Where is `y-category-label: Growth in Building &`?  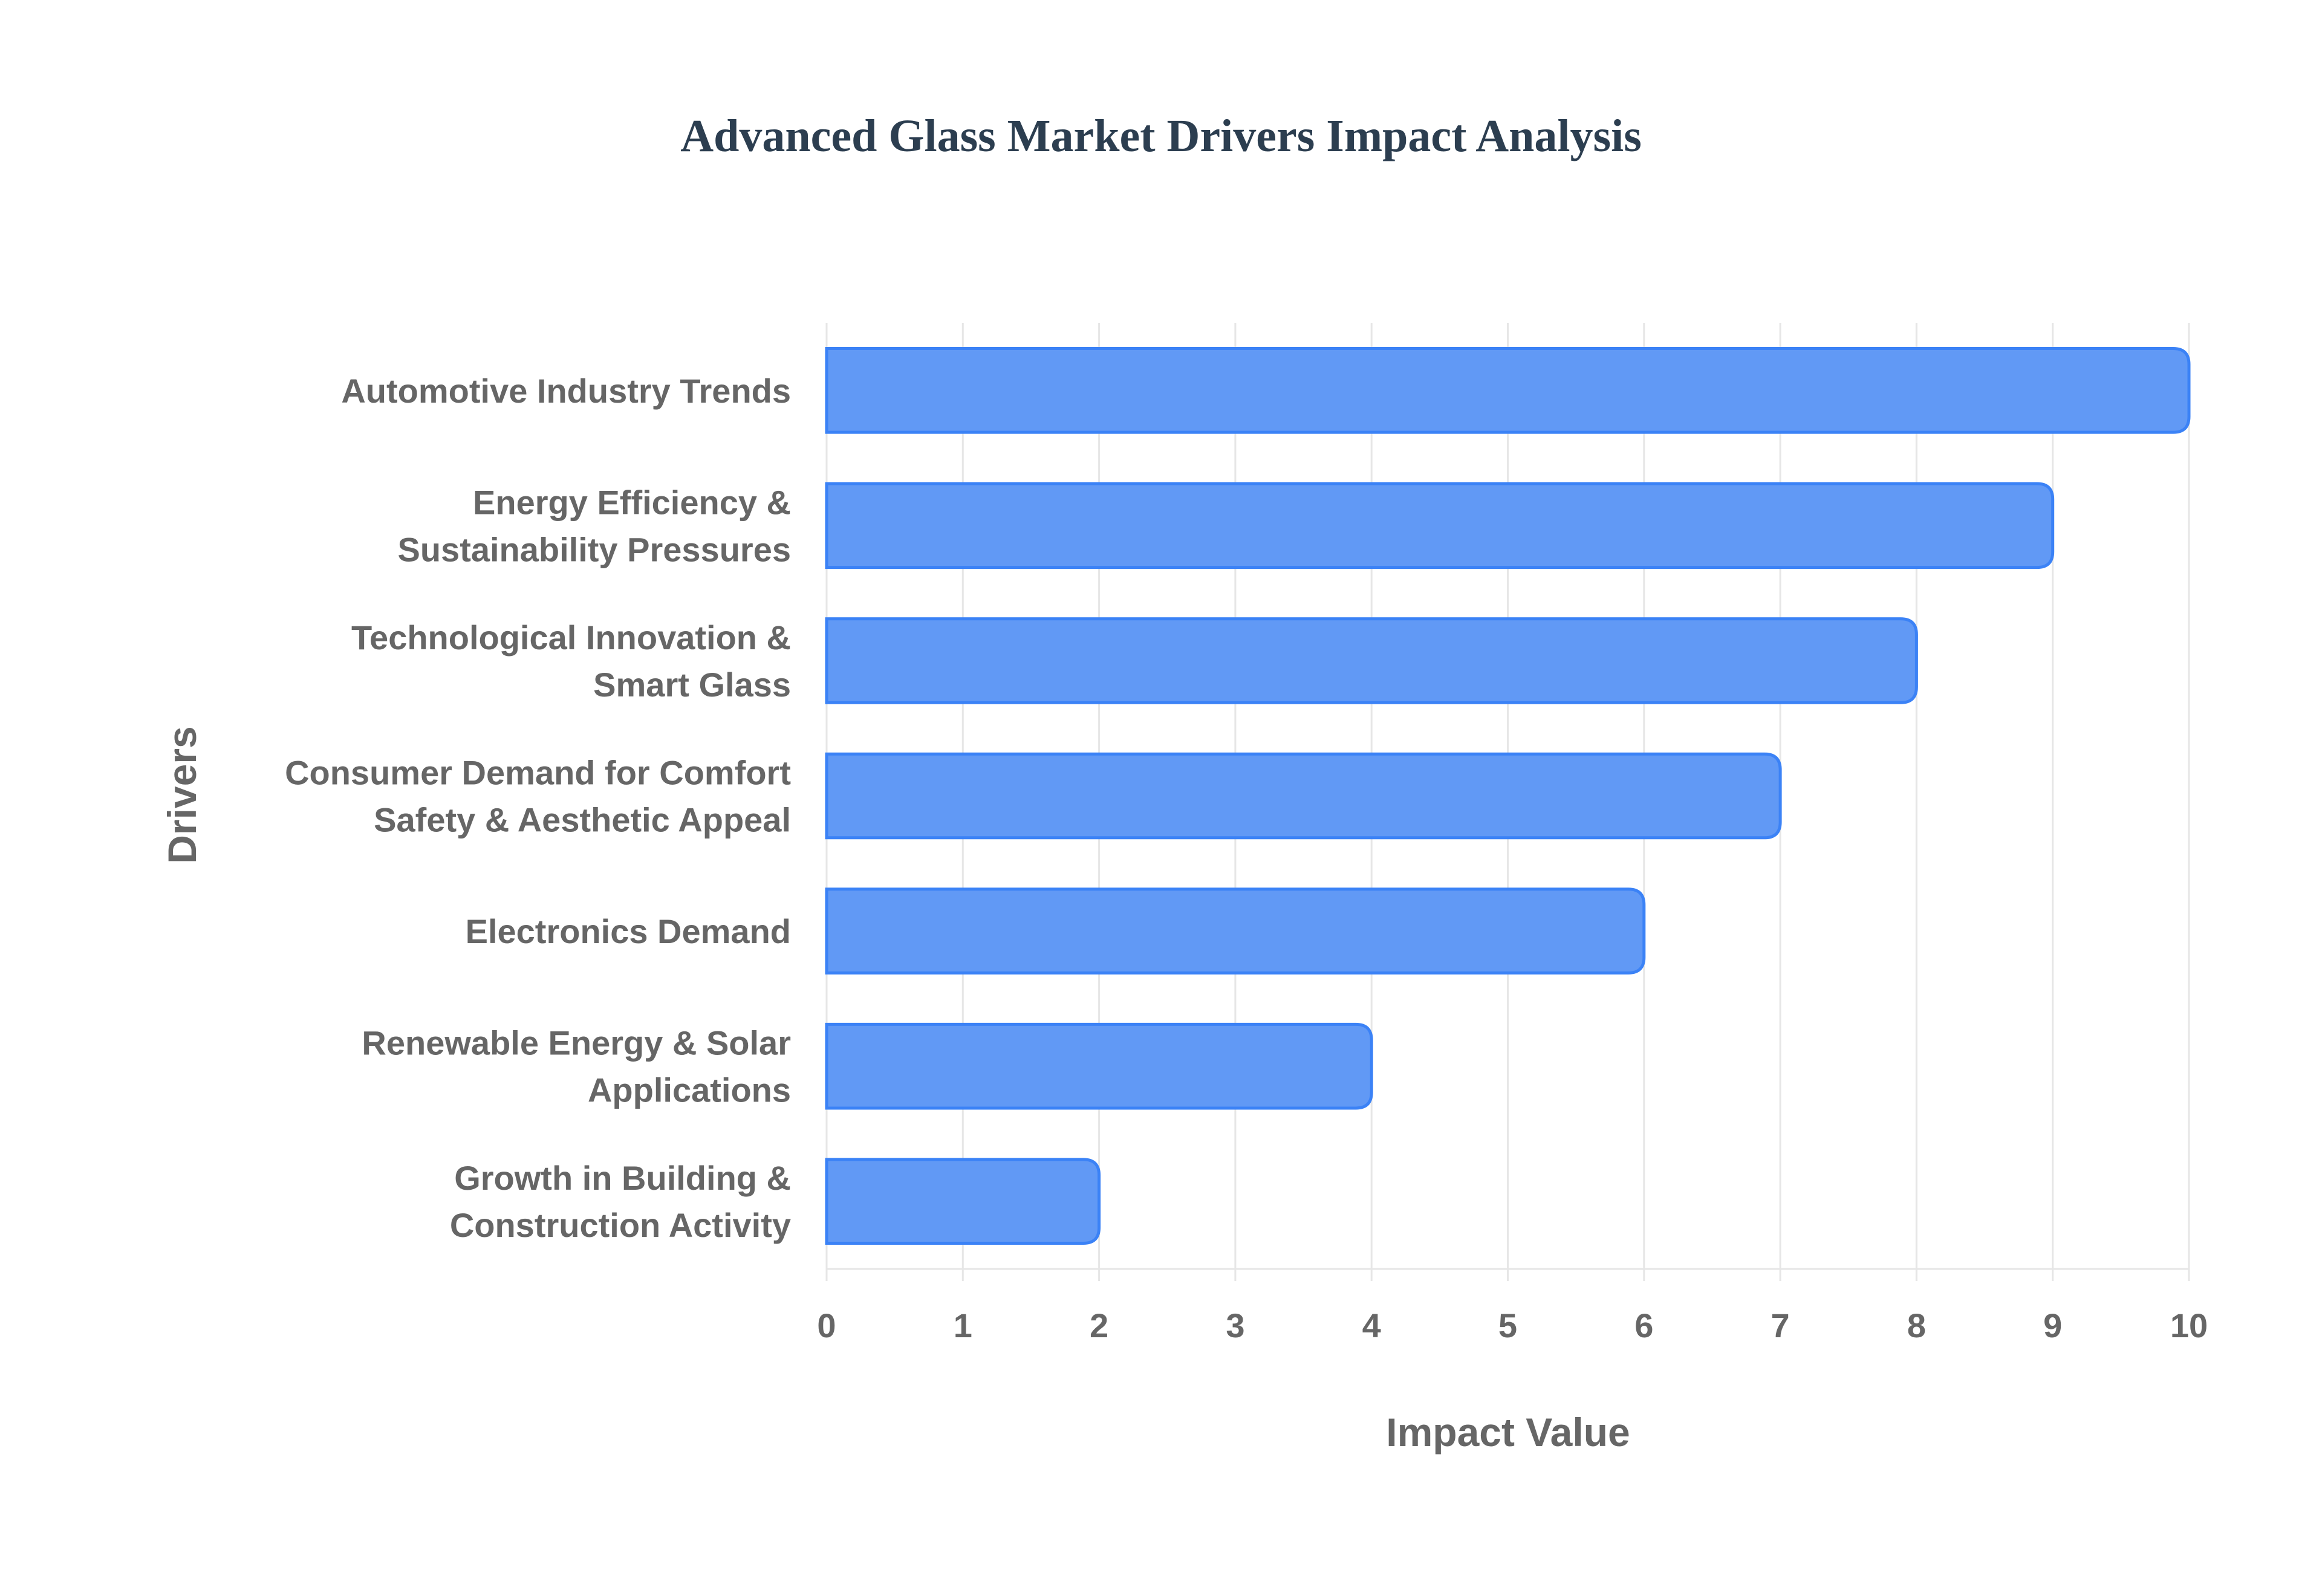 y-category-label: Growth in Building & is located at coordinates (622, 1178).